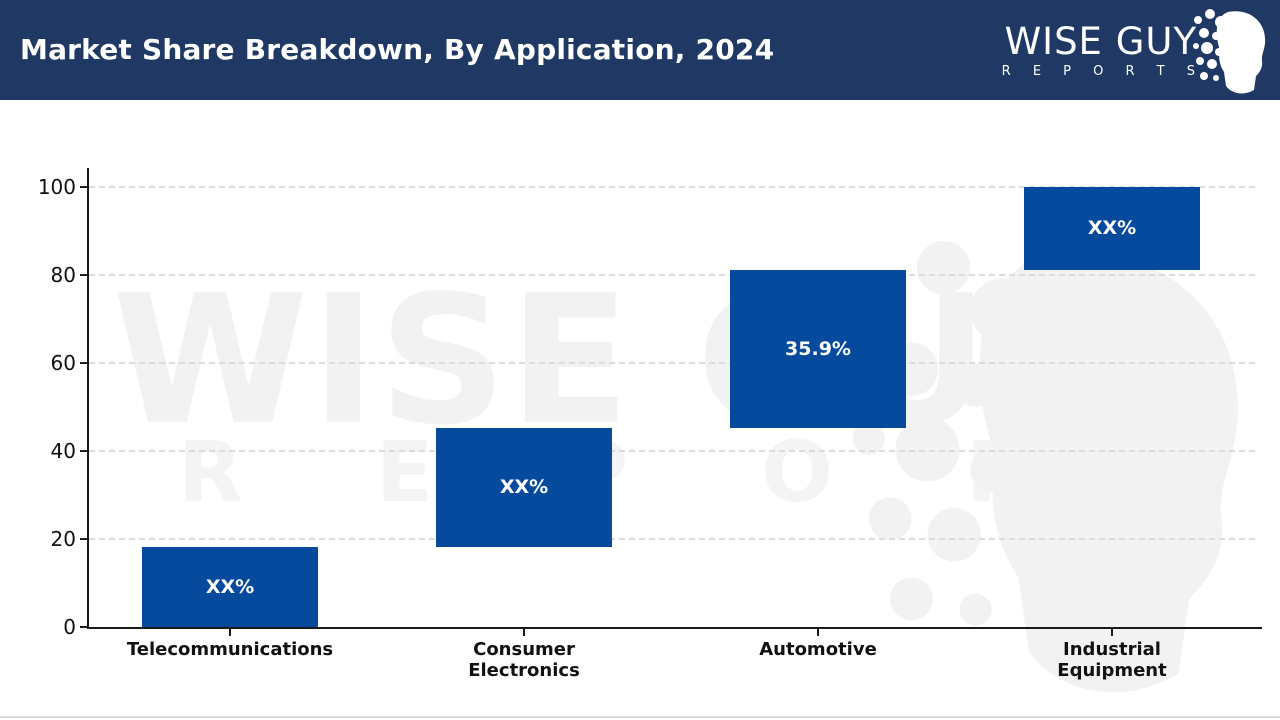  What do you see at coordinates (1102, 71) in the screenshot?
I see `brand-subtitle: R E P O R T S` at bounding box center [1102, 71].